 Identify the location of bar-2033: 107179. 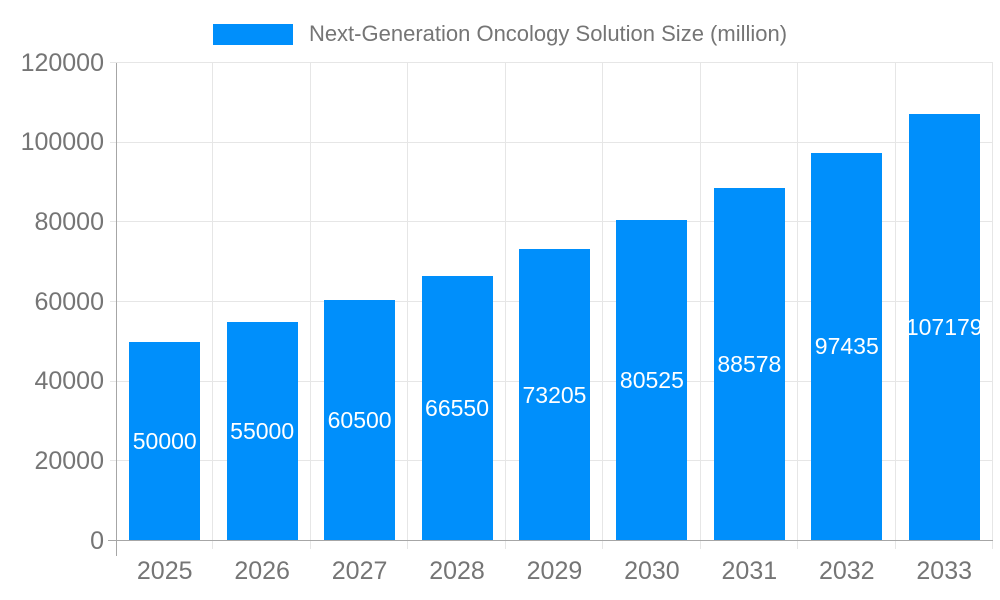
(944, 327).